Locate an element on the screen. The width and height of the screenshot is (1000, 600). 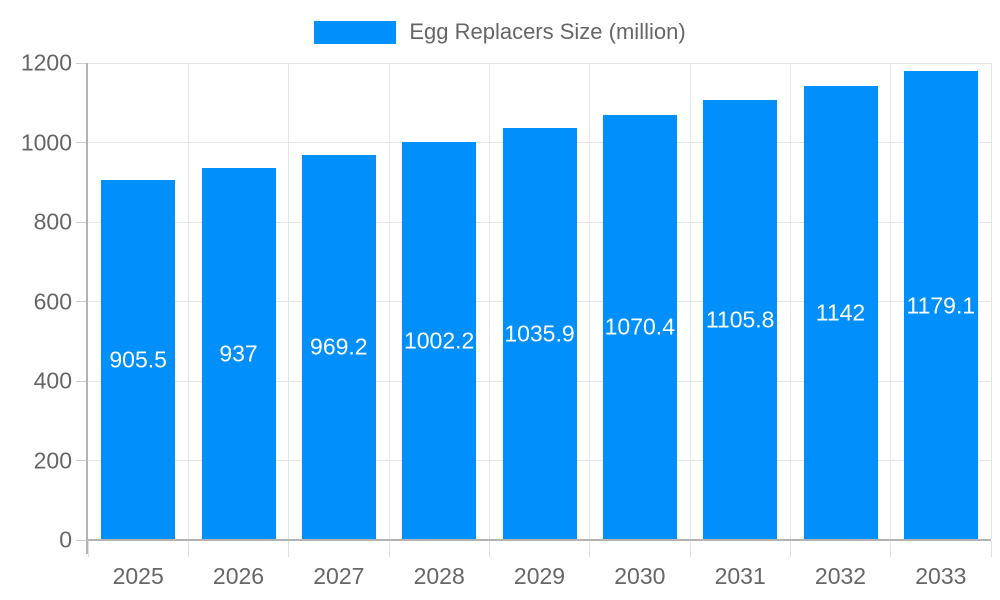
bar-value-label: 1035.9 is located at coordinates (539, 333).